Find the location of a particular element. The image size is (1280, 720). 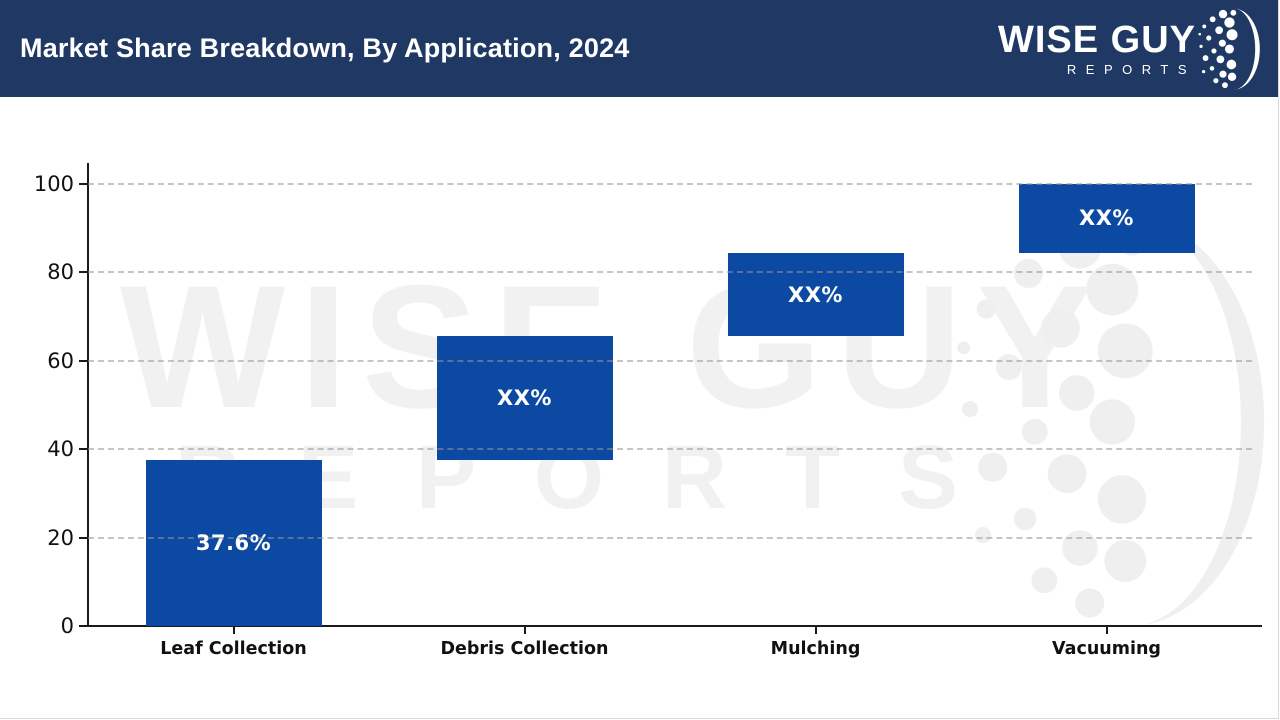

brand-subtitle: REPORTS is located at coordinates (1131, 69).